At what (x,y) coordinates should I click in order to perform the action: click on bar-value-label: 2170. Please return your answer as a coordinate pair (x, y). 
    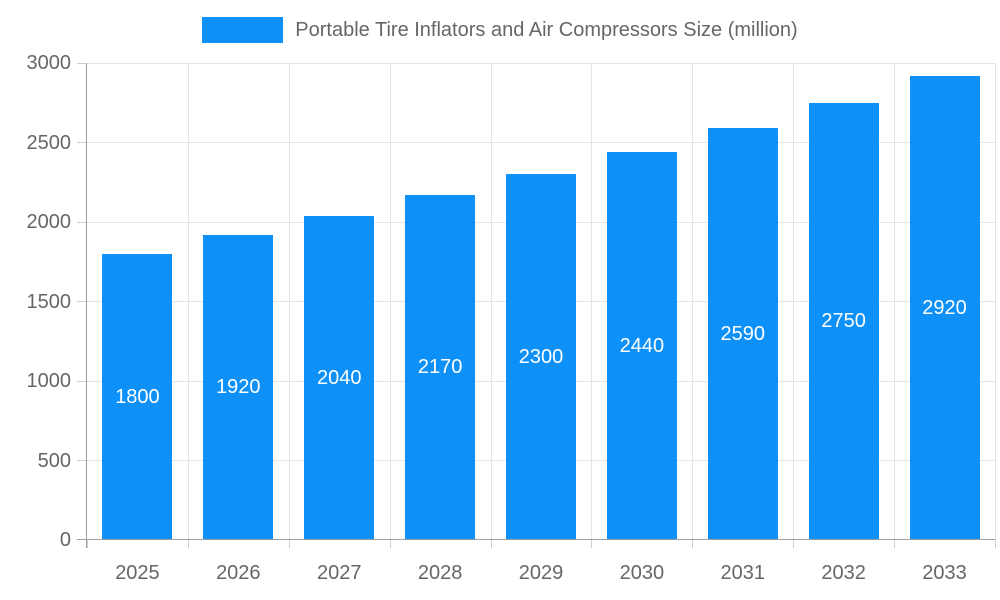
    Looking at the image, I should click on (440, 367).